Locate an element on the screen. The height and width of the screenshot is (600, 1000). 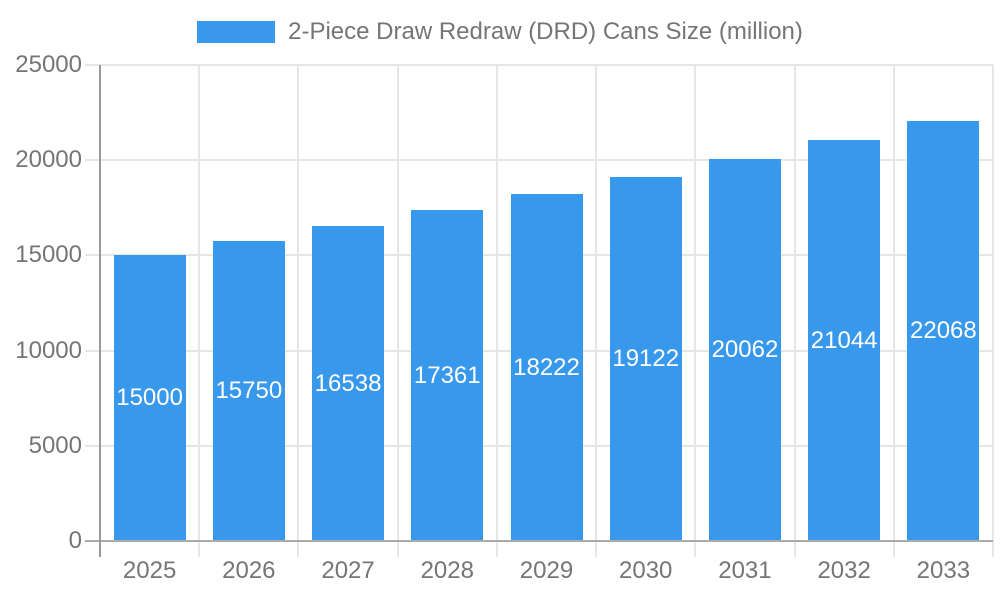
bar-value-label: 16538 is located at coordinates (348, 383).